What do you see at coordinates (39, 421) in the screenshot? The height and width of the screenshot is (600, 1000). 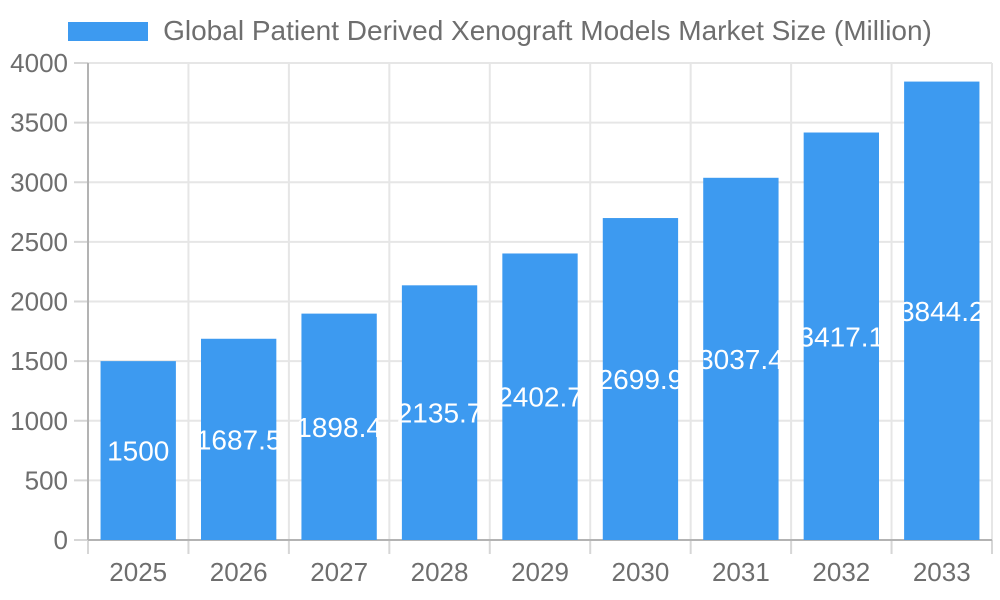 I see `y-axis-tick-label: 1000` at bounding box center [39, 421].